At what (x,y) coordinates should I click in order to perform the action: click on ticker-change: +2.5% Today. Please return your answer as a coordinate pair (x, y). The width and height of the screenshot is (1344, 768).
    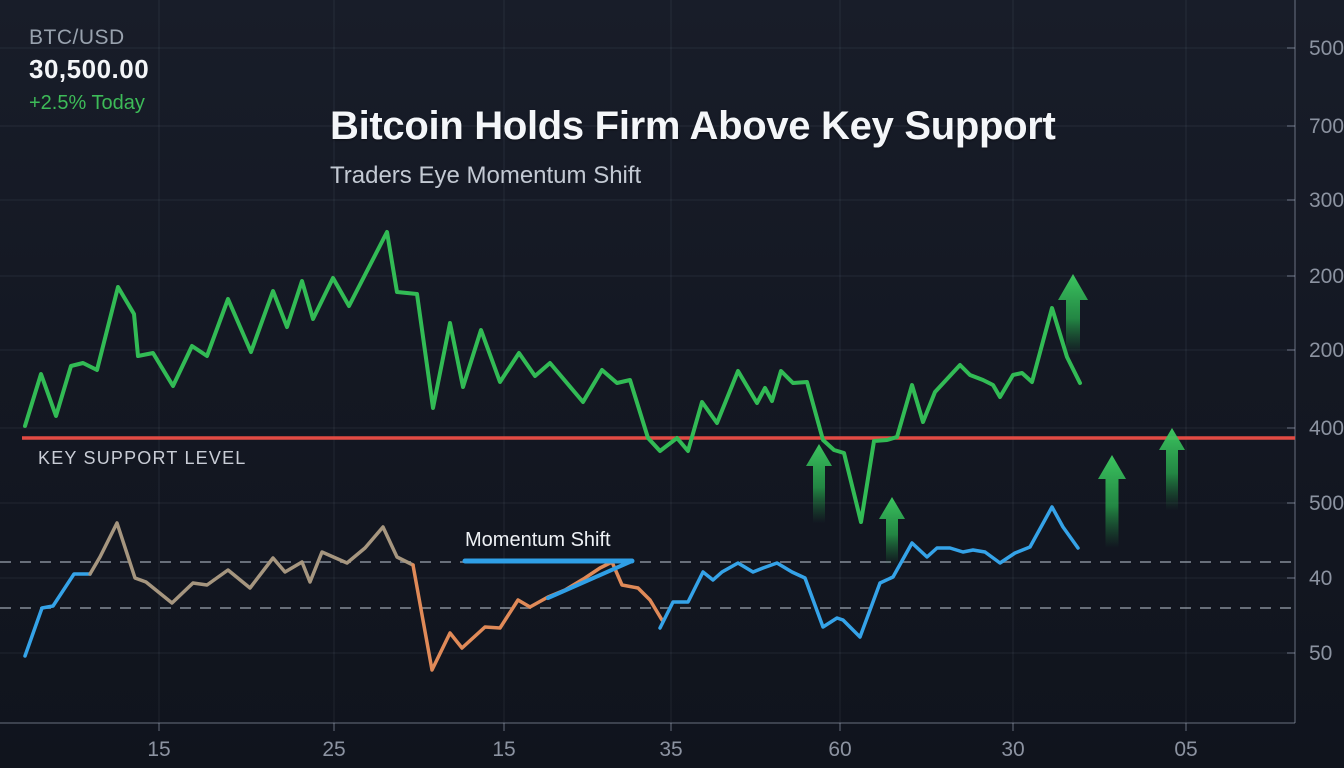
    Looking at the image, I should click on (87, 103).